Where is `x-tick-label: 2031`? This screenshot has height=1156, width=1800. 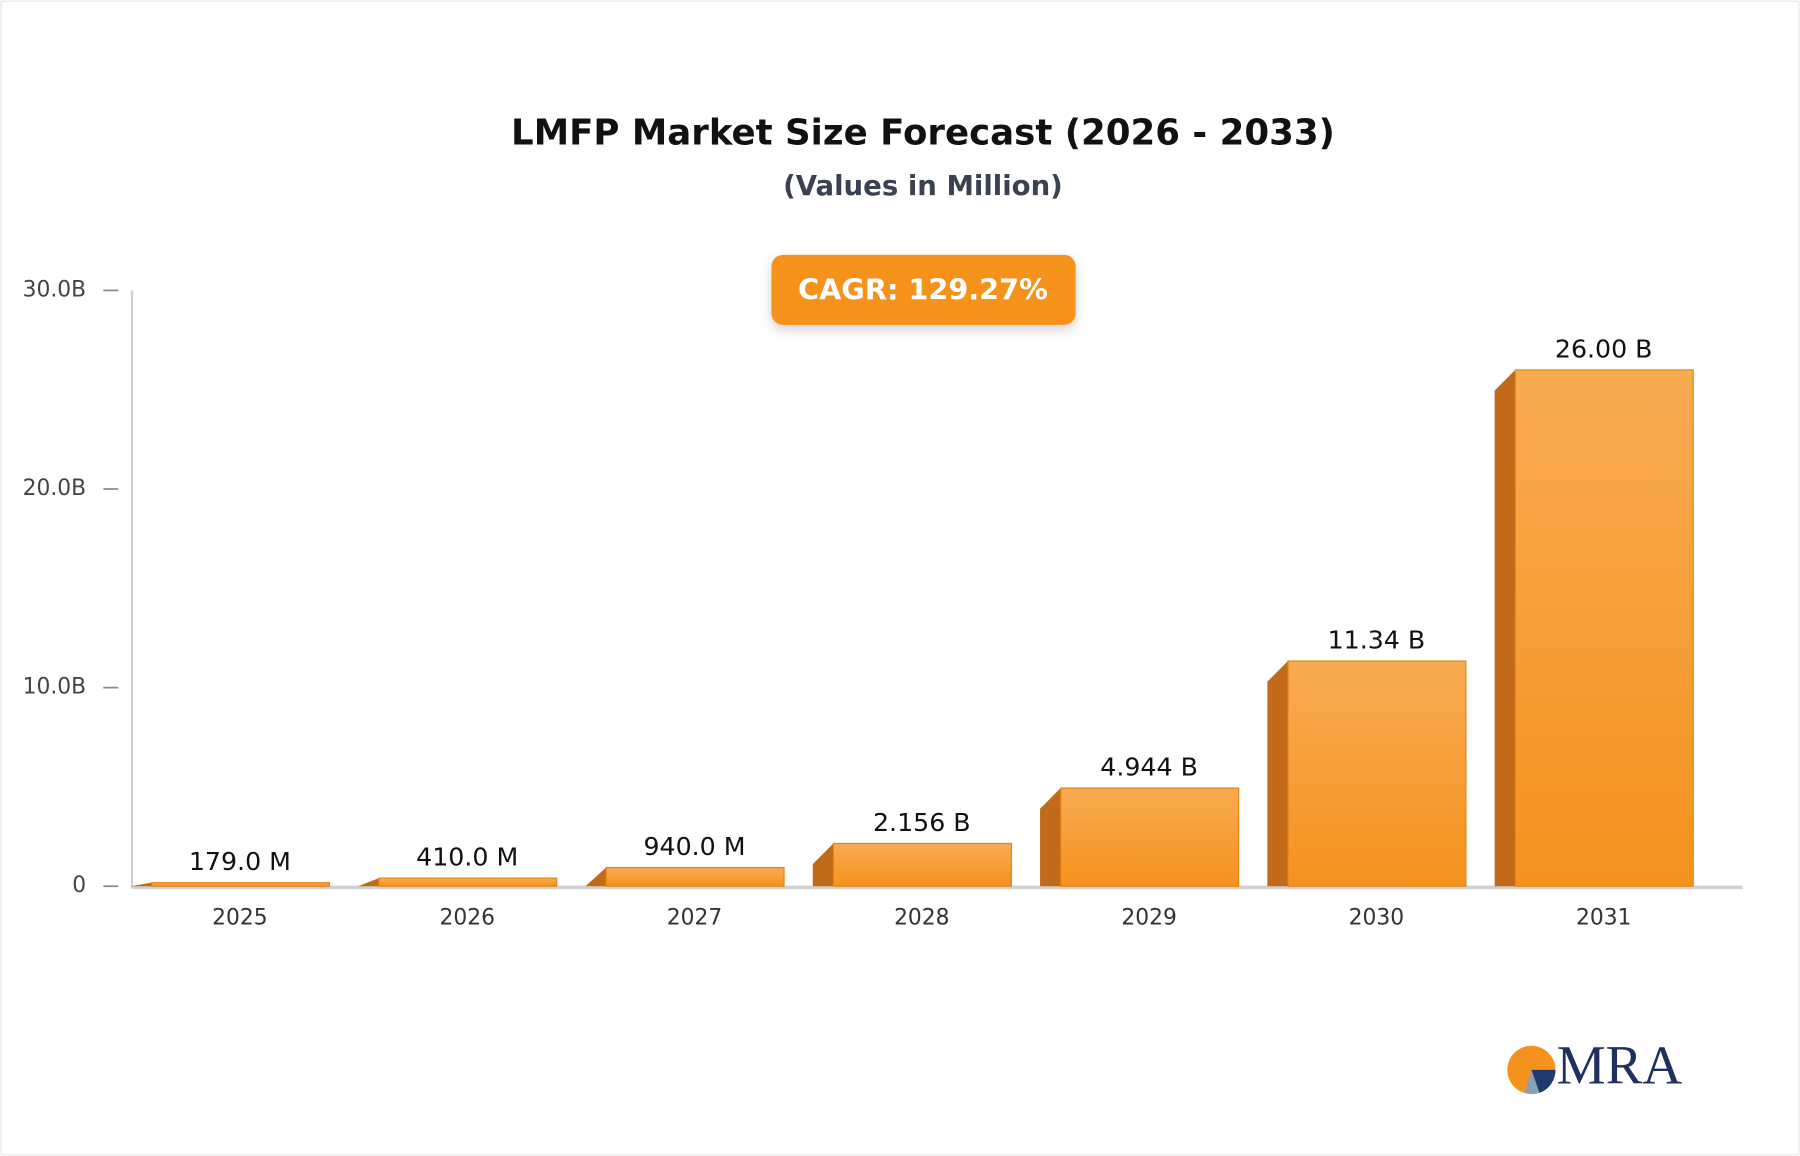
x-tick-label: 2031 is located at coordinates (1603, 917).